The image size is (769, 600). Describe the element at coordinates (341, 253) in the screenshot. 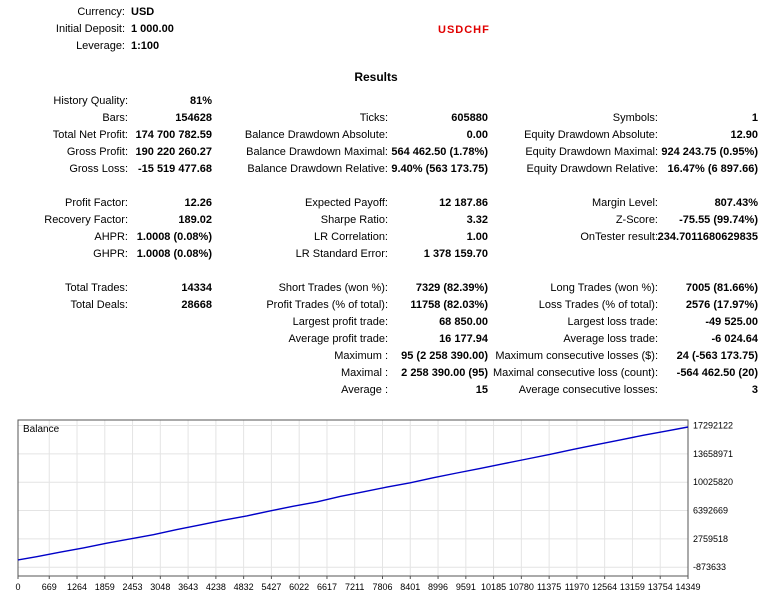

I see `stat-label: LR Standard Error:` at that location.